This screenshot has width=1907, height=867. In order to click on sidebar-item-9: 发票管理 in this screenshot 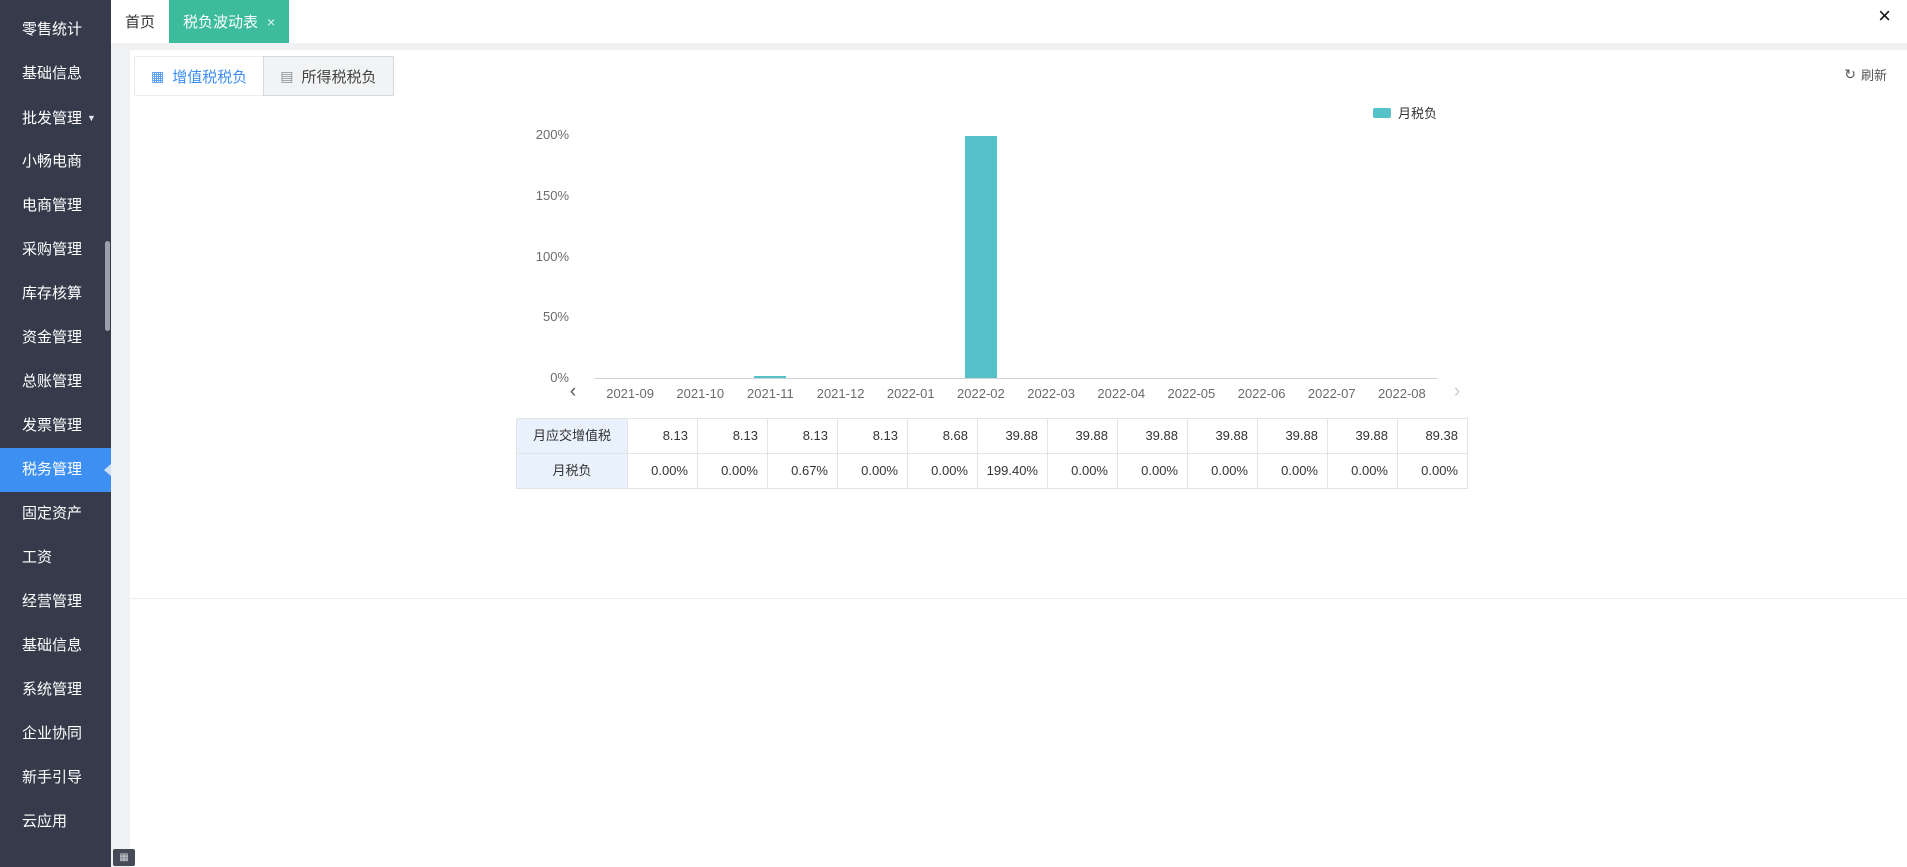, I will do `click(55, 426)`.